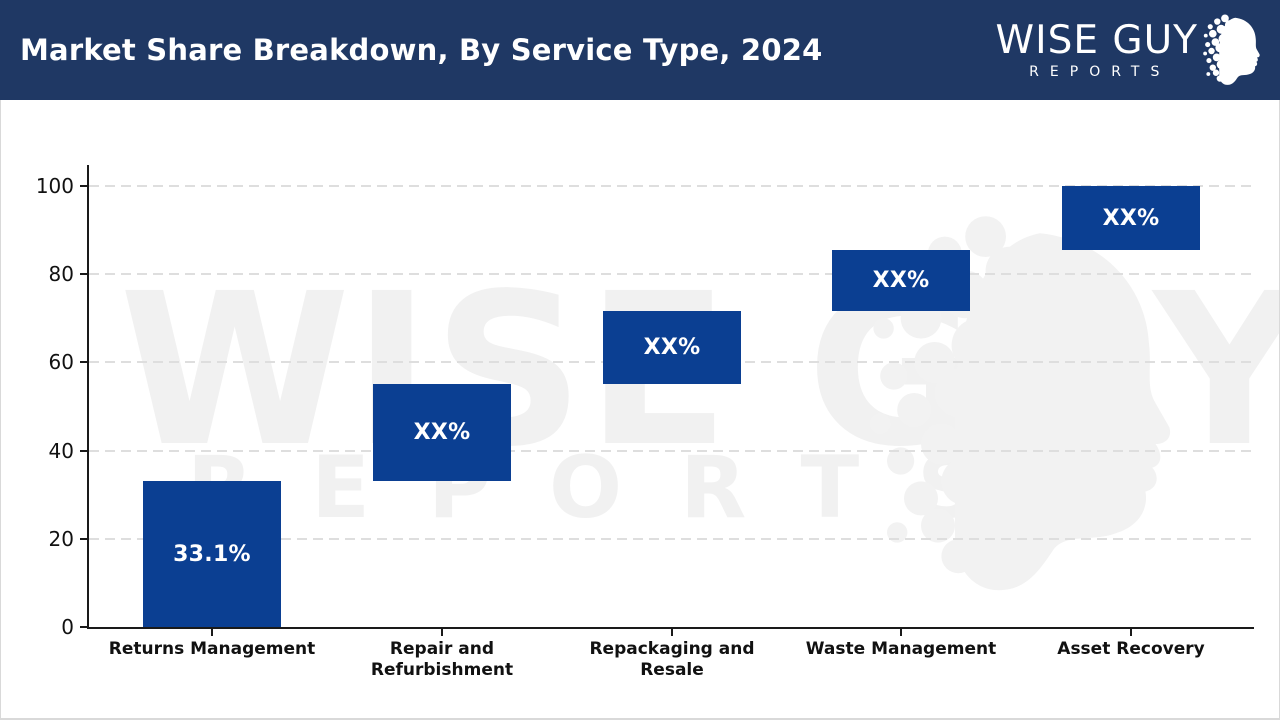 Image resolution: width=1280 pixels, height=720 pixels. Describe the element at coordinates (1096, 40) in the screenshot. I see `logo-wordmark-line1: WISE GUY` at that location.